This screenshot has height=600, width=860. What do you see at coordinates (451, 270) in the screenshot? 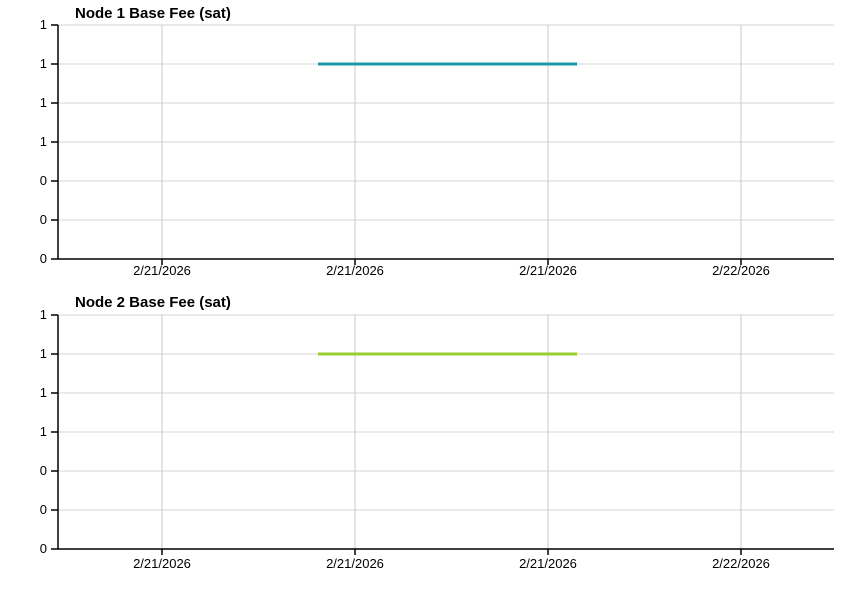
I see `chart1-x-tick-labels: 2/21/2026 2/21/2026 2/21/2026 2/22/2026` at bounding box center [451, 270].